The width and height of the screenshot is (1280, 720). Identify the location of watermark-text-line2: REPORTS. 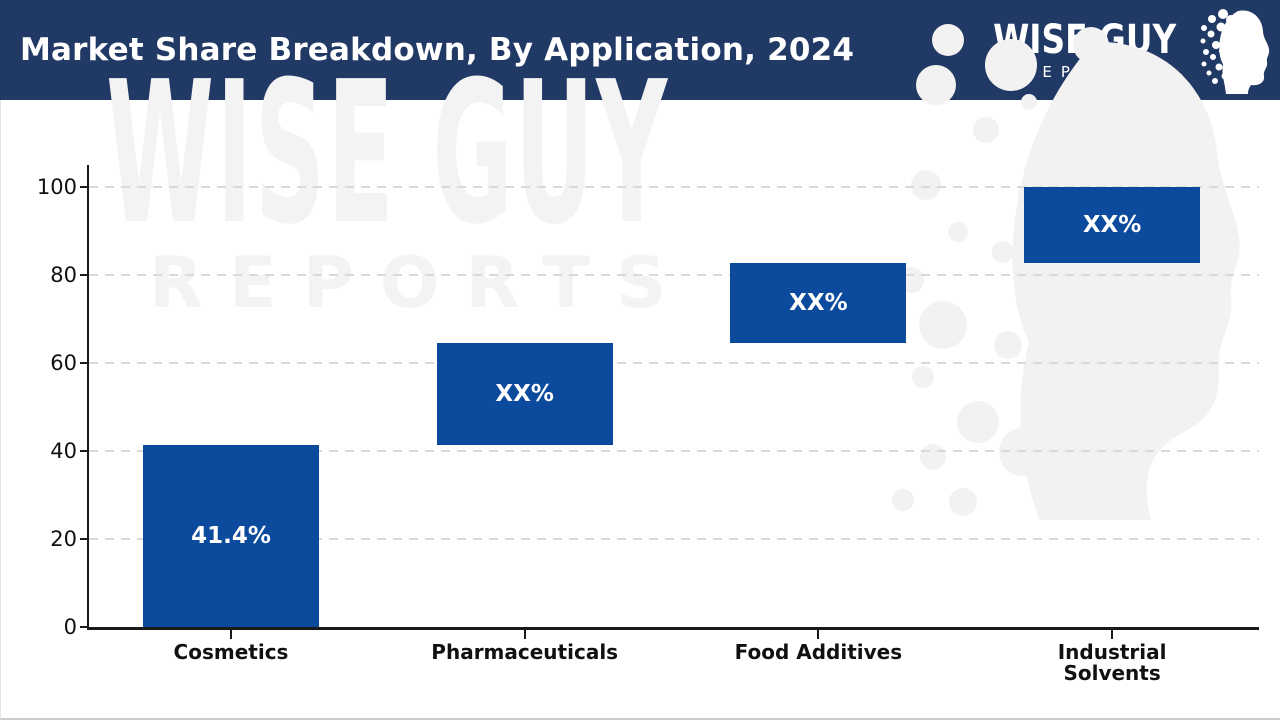
(421, 283).